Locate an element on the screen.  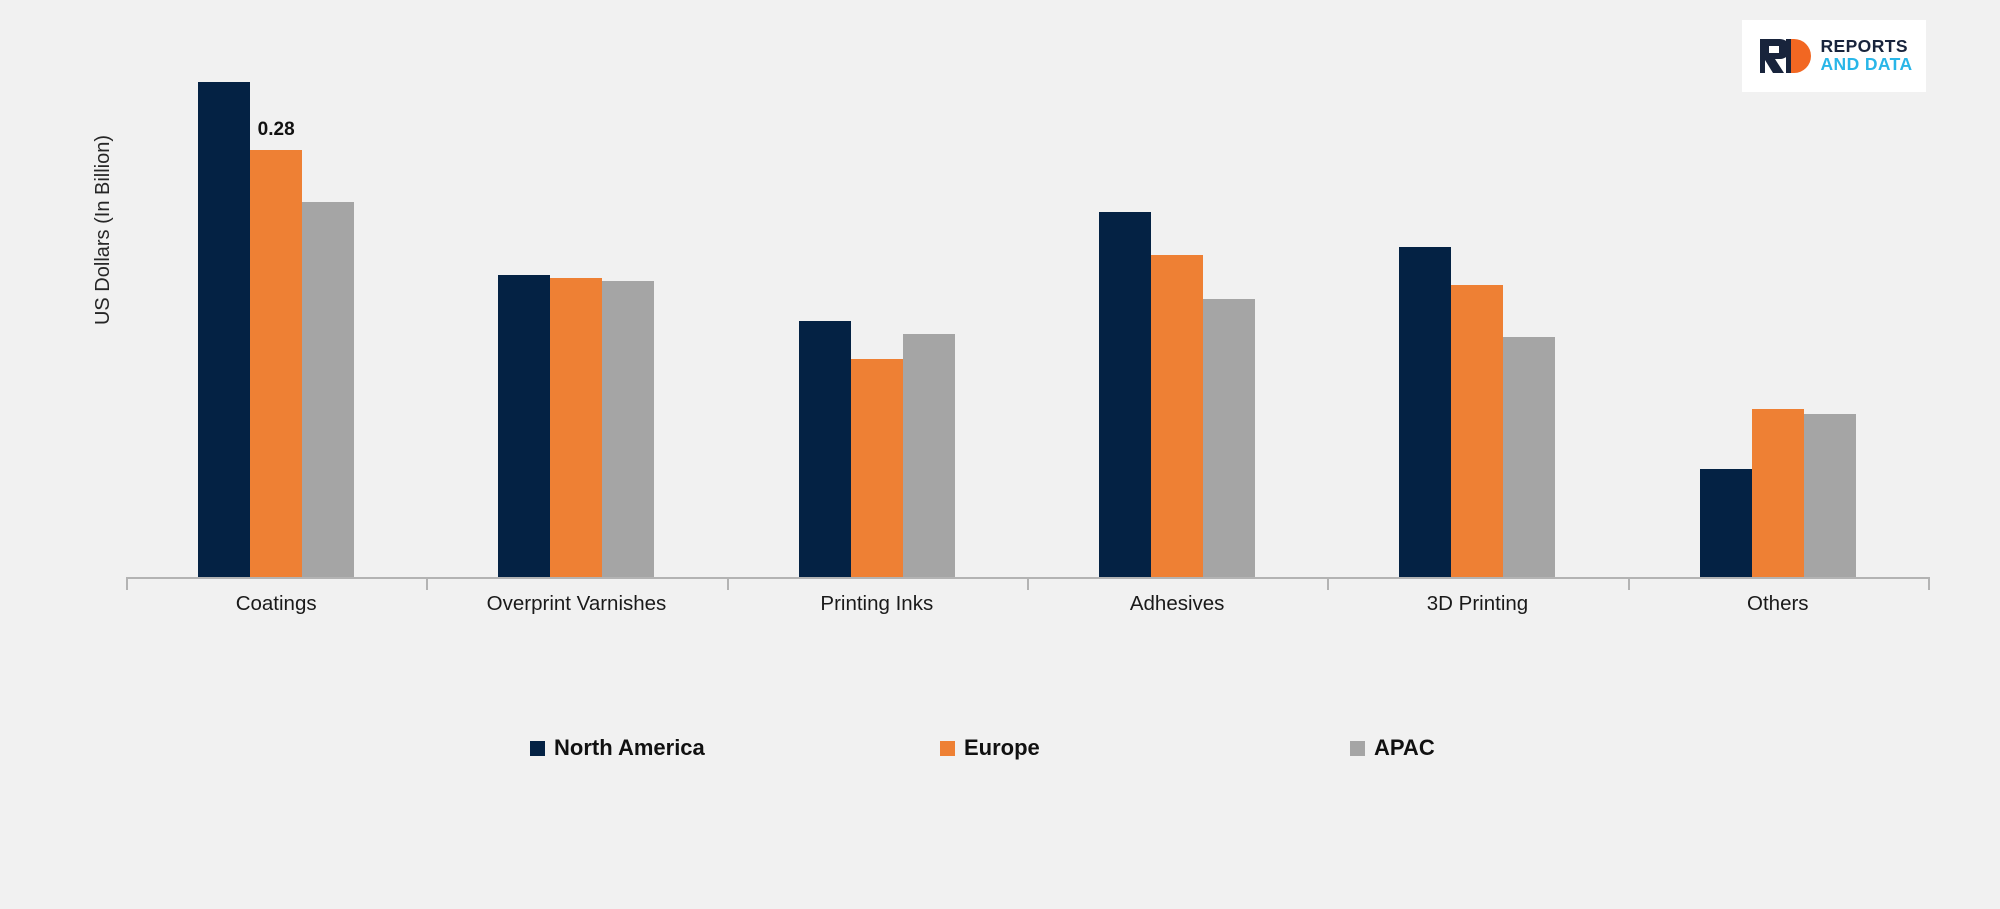
x-axis-label: Overprint Varnishes is located at coordinates (576, 603).